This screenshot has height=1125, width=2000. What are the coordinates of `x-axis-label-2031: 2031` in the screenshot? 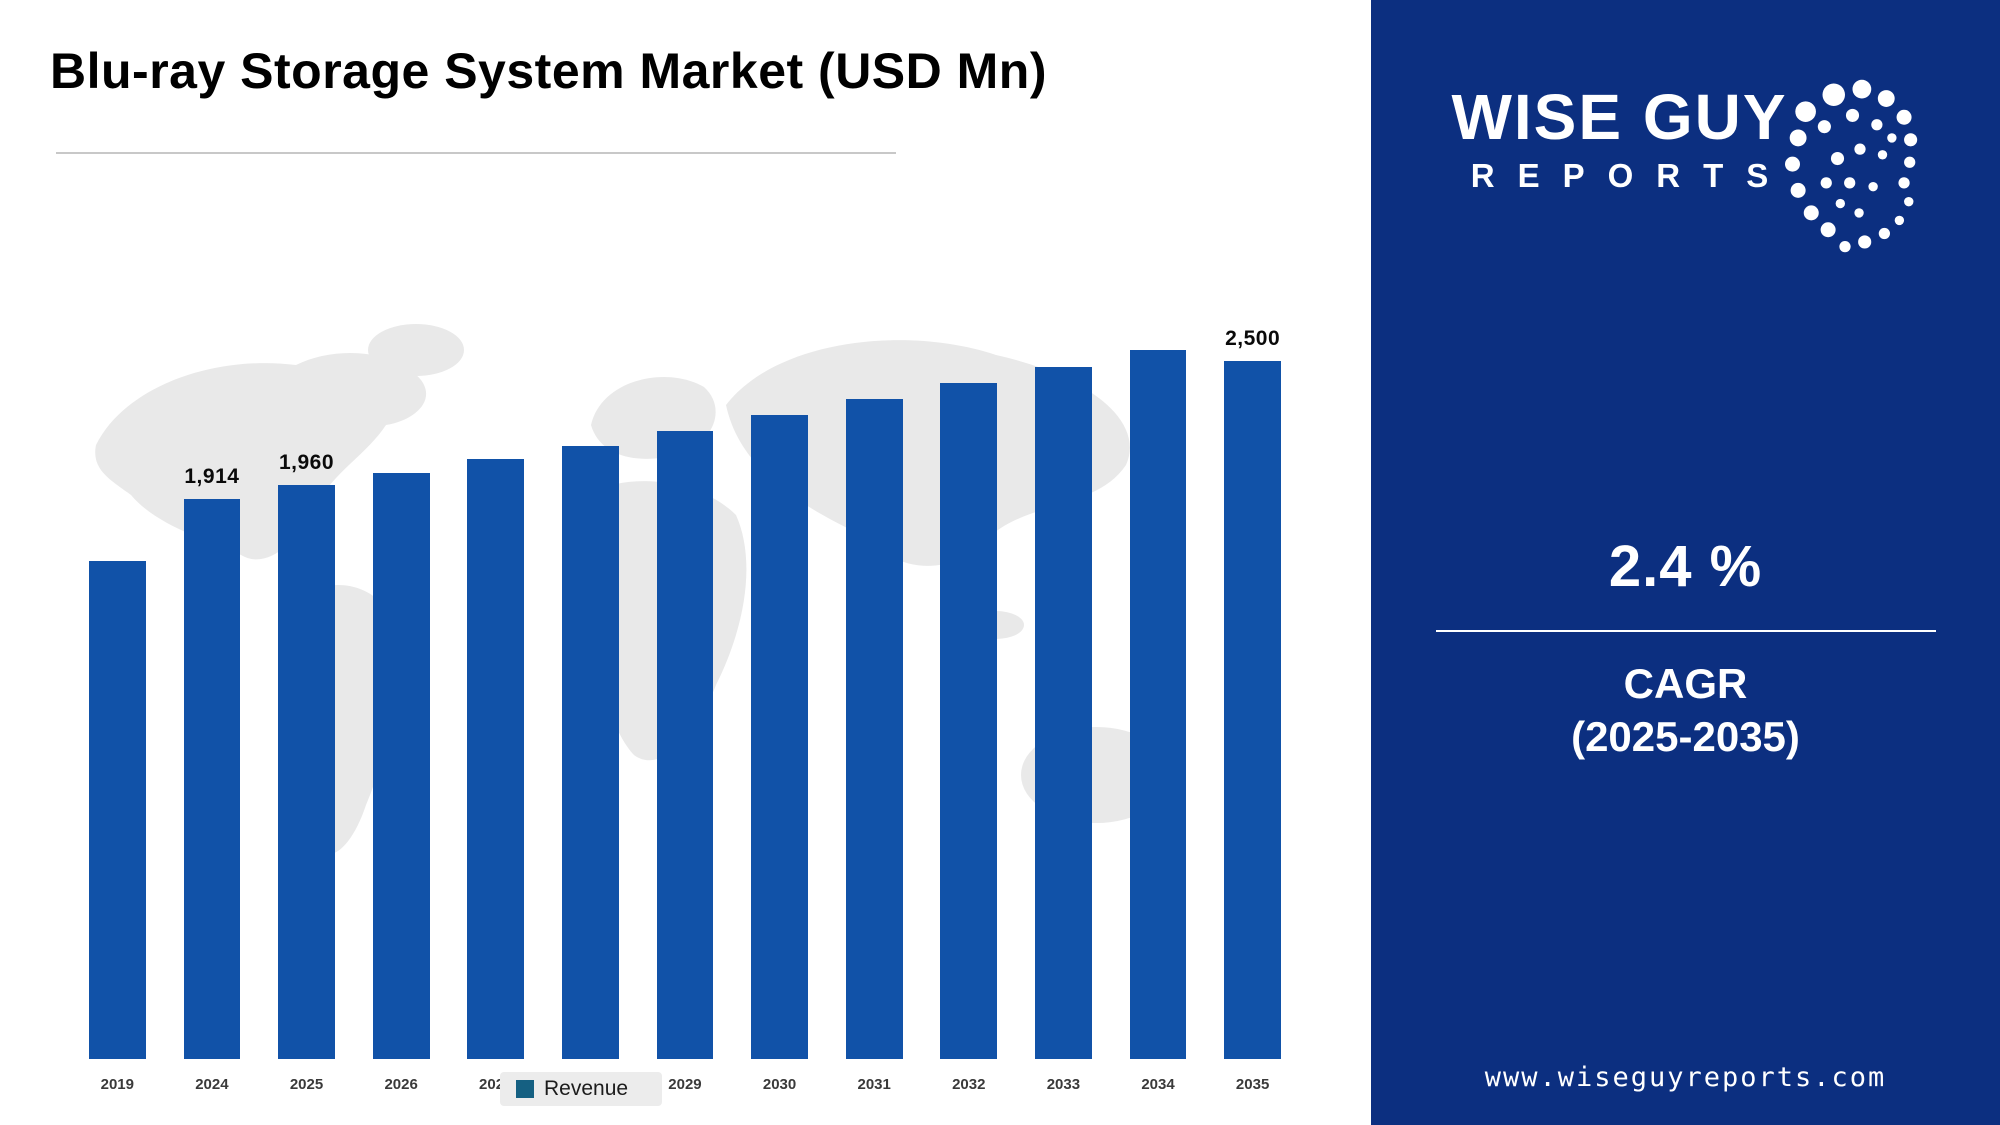 It's located at (874, 1084).